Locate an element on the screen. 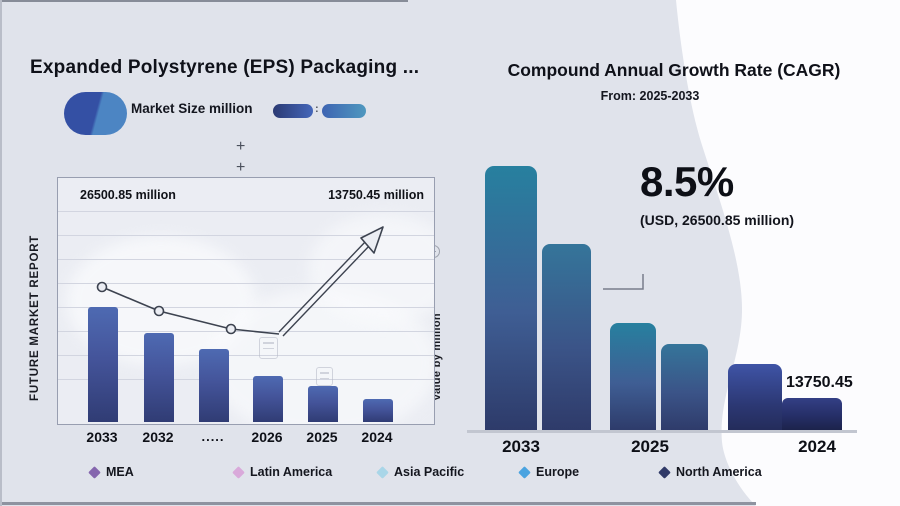  legend-label: Asia Pacific is located at coordinates (429, 472).